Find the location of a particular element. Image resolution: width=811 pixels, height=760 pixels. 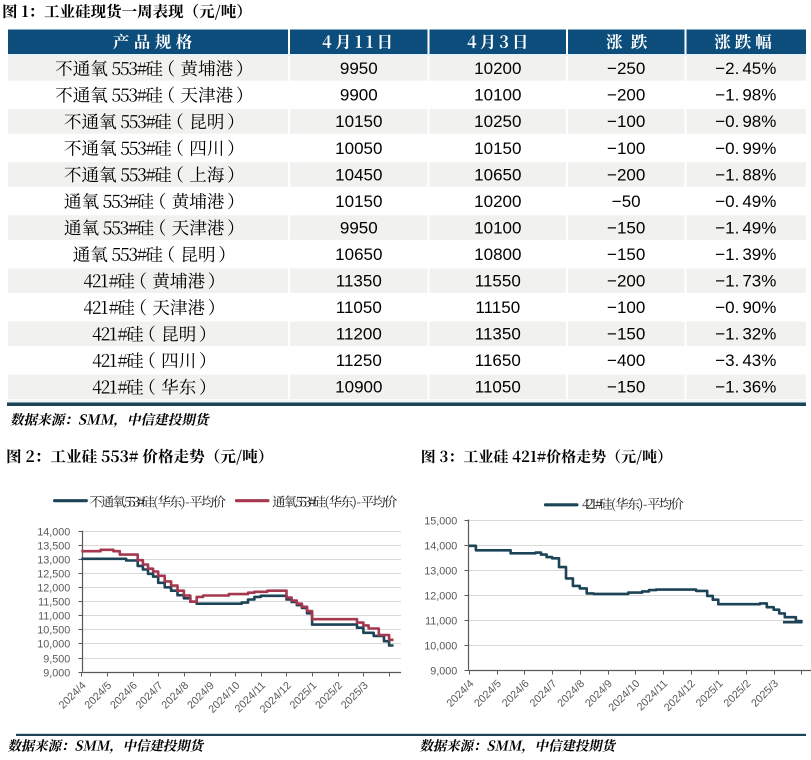

svg-text:−1.39%: −1. 39% is located at coordinates (745, 254).